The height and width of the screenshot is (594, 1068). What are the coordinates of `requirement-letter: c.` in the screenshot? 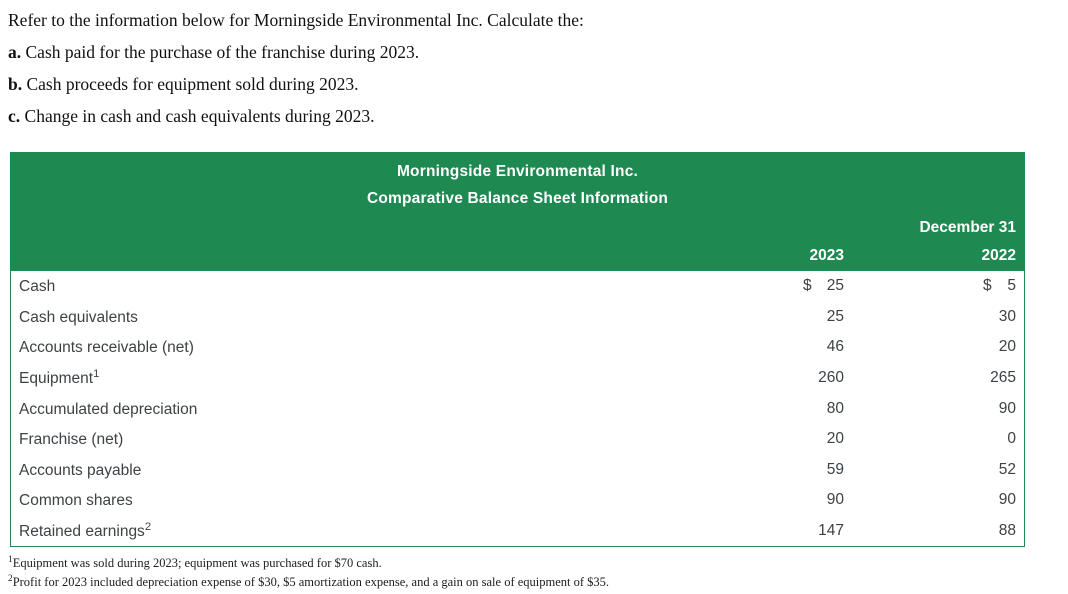 It's located at (14, 116).